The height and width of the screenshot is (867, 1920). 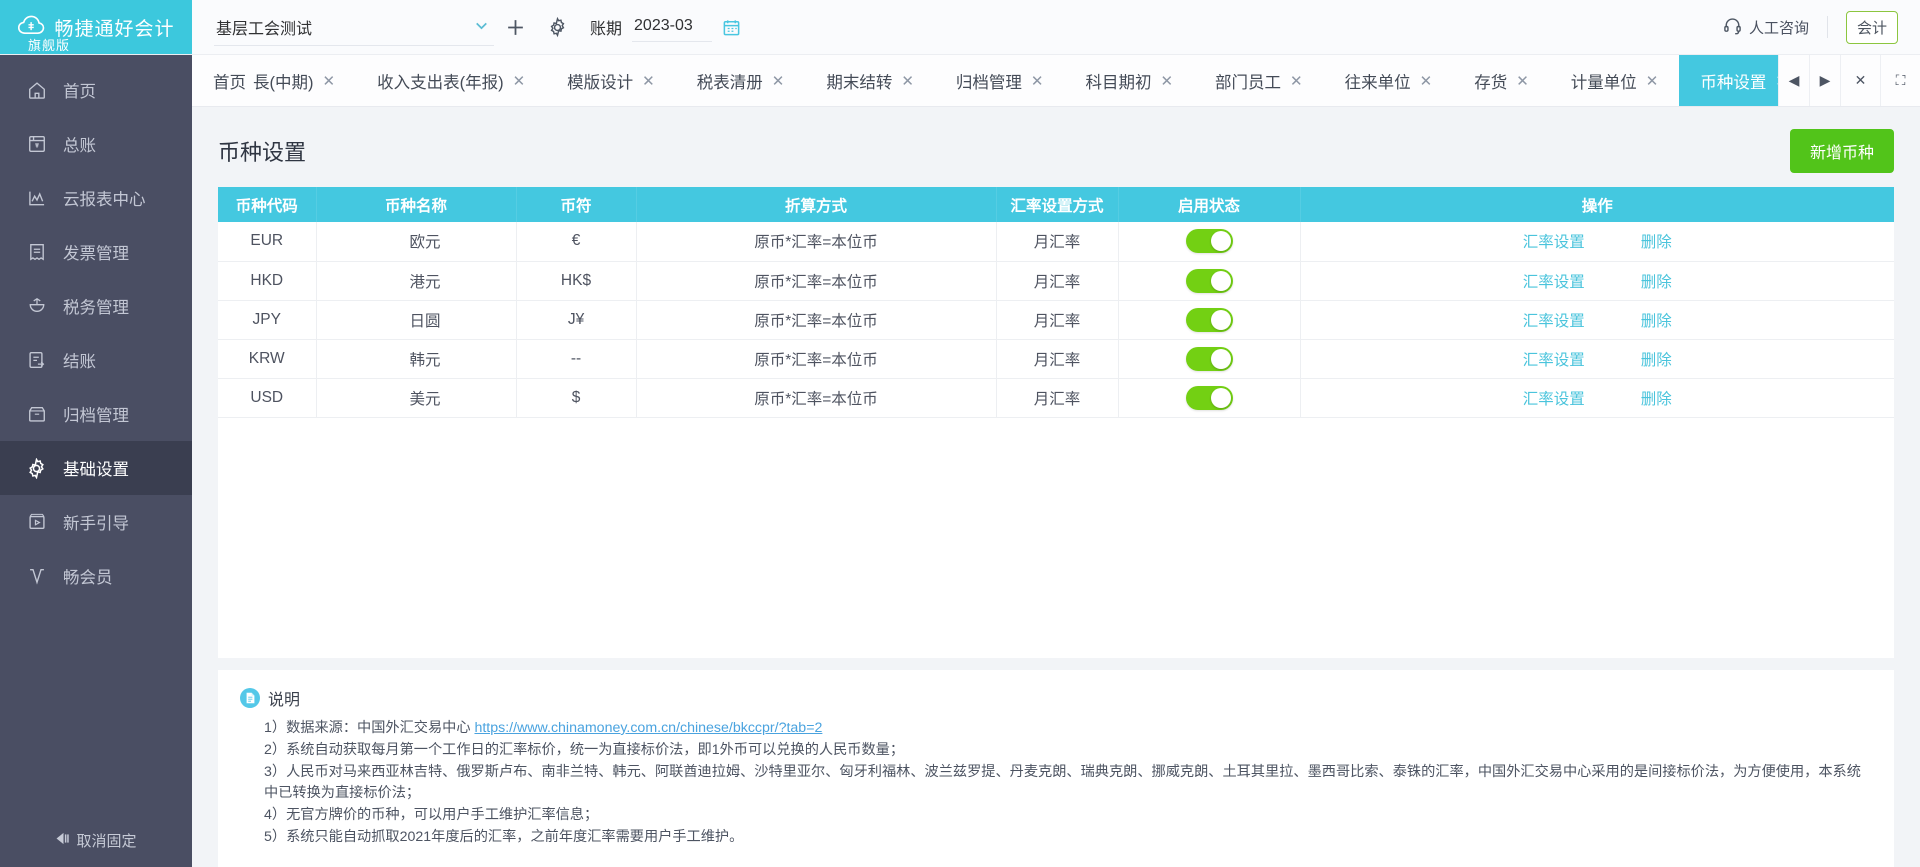 What do you see at coordinates (229, 80) in the screenshot?
I see `tab-home: 首页` at bounding box center [229, 80].